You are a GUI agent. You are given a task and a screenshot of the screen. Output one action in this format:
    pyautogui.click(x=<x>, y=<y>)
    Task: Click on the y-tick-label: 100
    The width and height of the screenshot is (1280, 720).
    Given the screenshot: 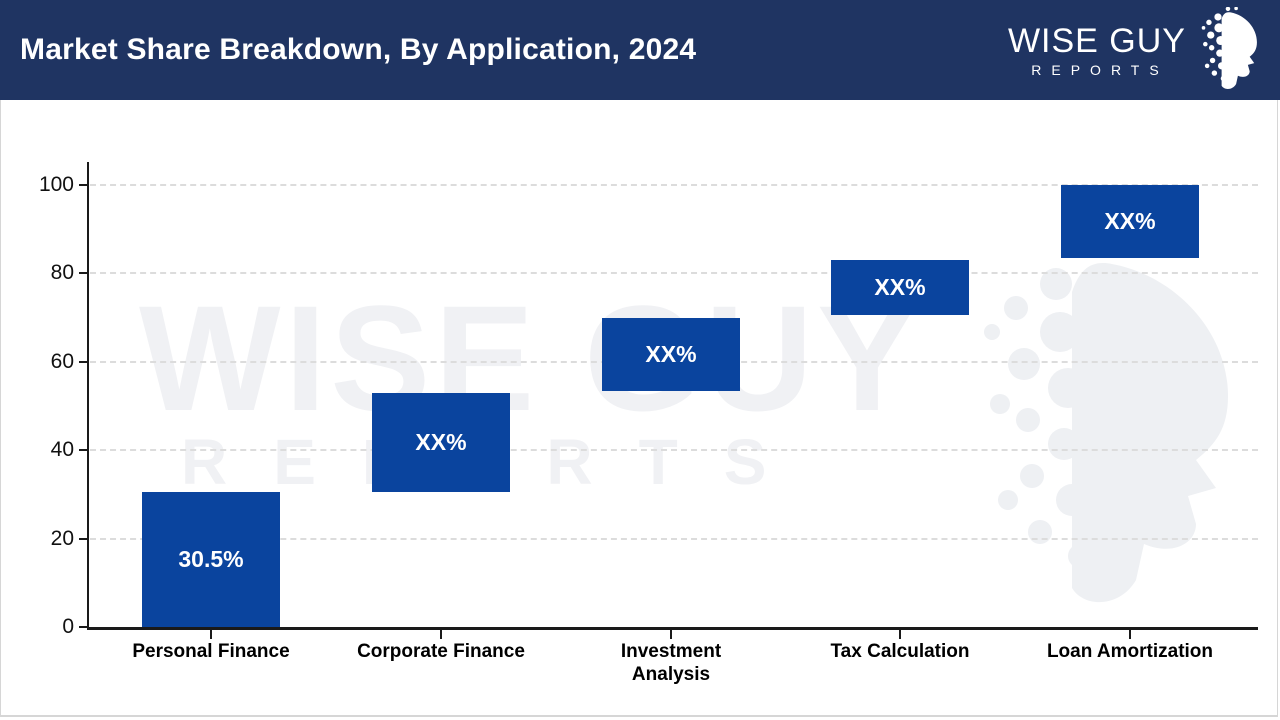 What is the action you would take?
    pyautogui.click(x=56, y=184)
    